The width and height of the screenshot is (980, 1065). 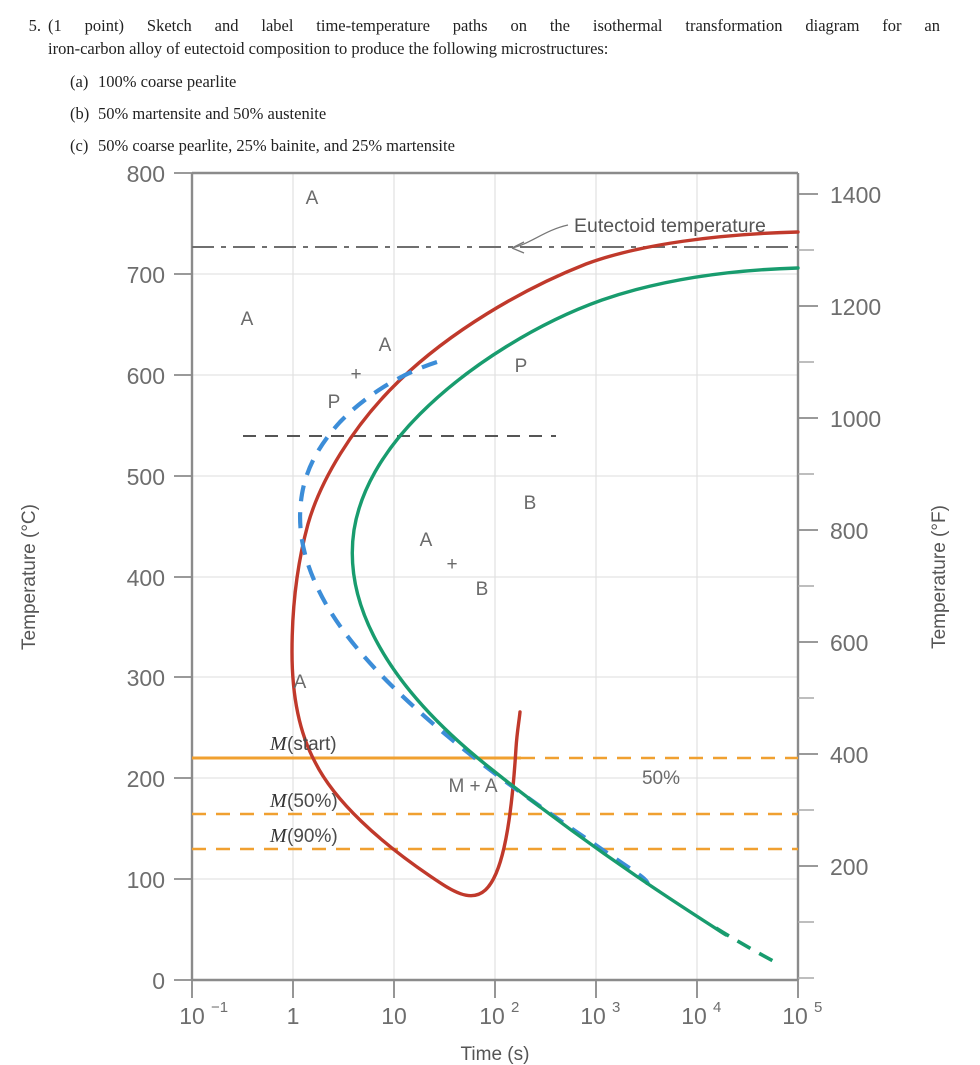 What do you see at coordinates (855, 419) in the screenshot?
I see `y2-tick-label-1000: 1000` at bounding box center [855, 419].